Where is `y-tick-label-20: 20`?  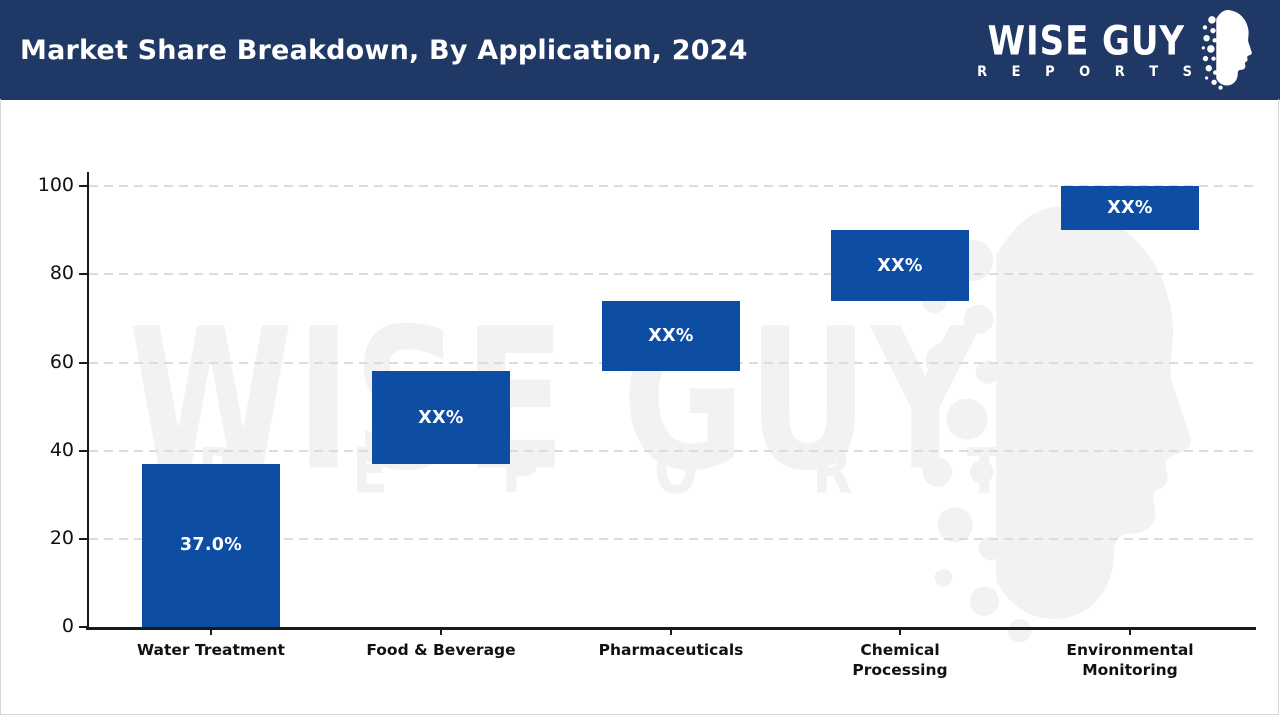 y-tick-label-20: 20 is located at coordinates (61, 537).